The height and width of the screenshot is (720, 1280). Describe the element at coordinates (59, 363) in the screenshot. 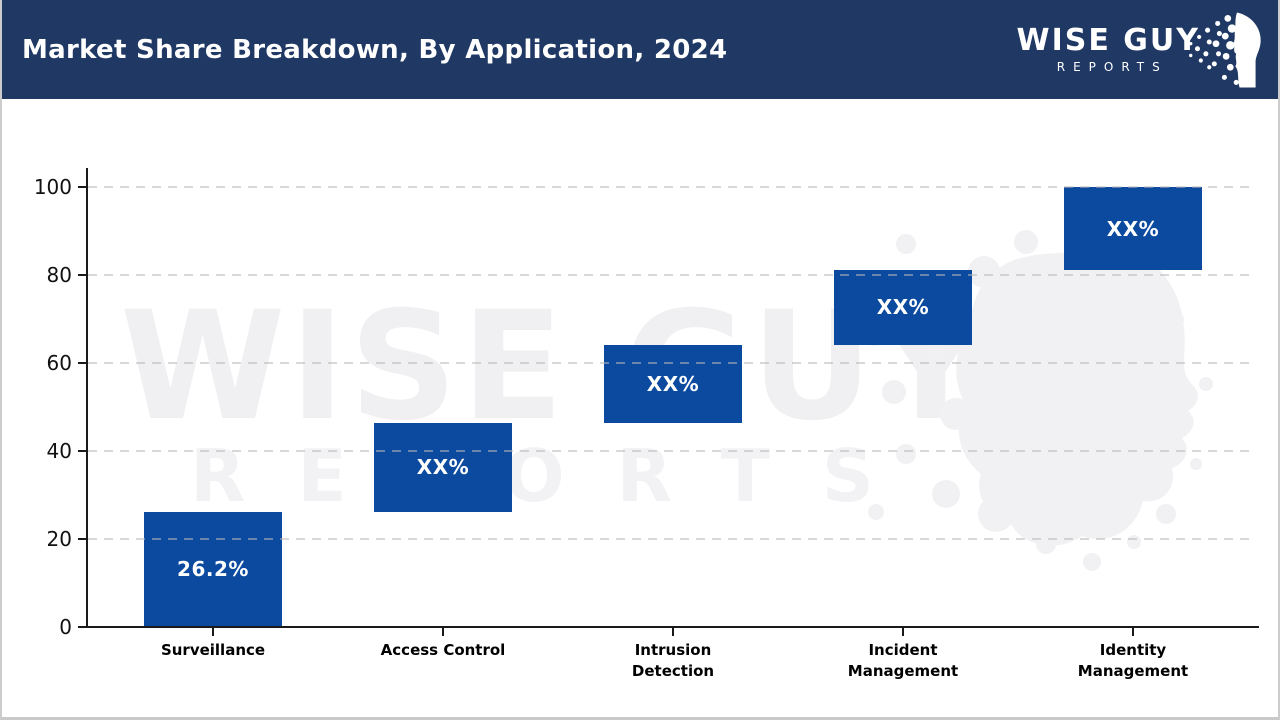

I see `y-axis-tick-label: 60` at that location.